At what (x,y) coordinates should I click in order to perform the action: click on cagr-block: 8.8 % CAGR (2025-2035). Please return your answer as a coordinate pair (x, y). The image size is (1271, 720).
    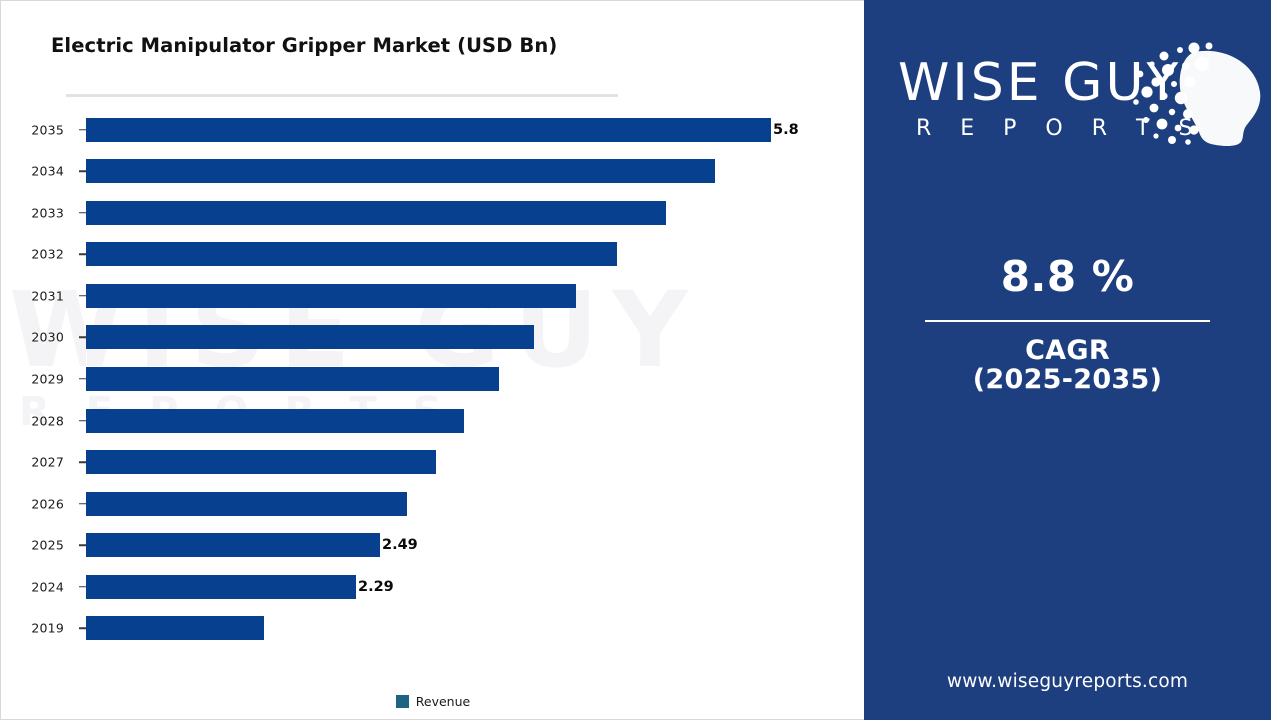
    Looking at the image, I should click on (1067, 324).